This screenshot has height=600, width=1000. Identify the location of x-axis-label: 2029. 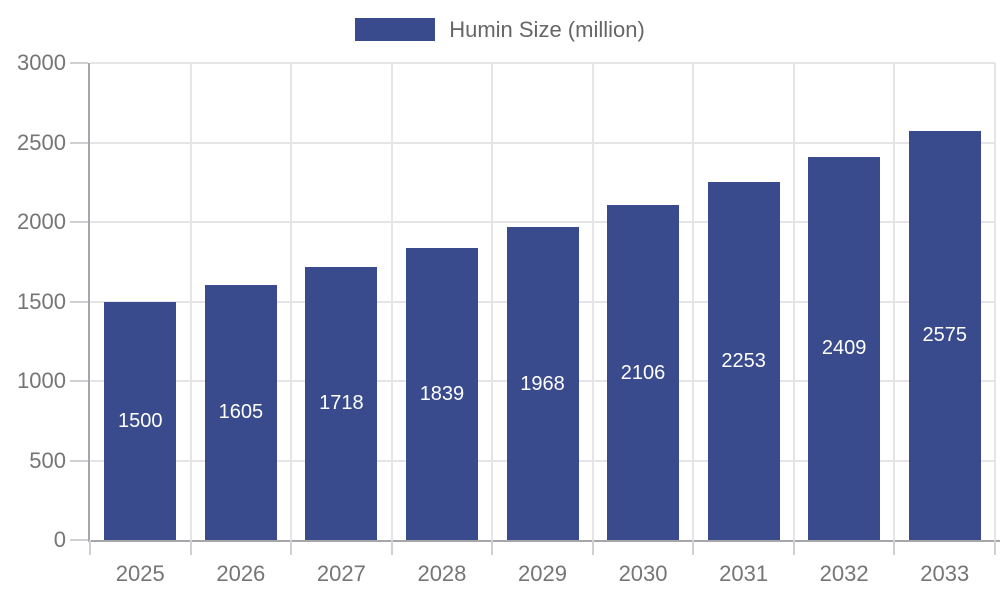
(542, 573).